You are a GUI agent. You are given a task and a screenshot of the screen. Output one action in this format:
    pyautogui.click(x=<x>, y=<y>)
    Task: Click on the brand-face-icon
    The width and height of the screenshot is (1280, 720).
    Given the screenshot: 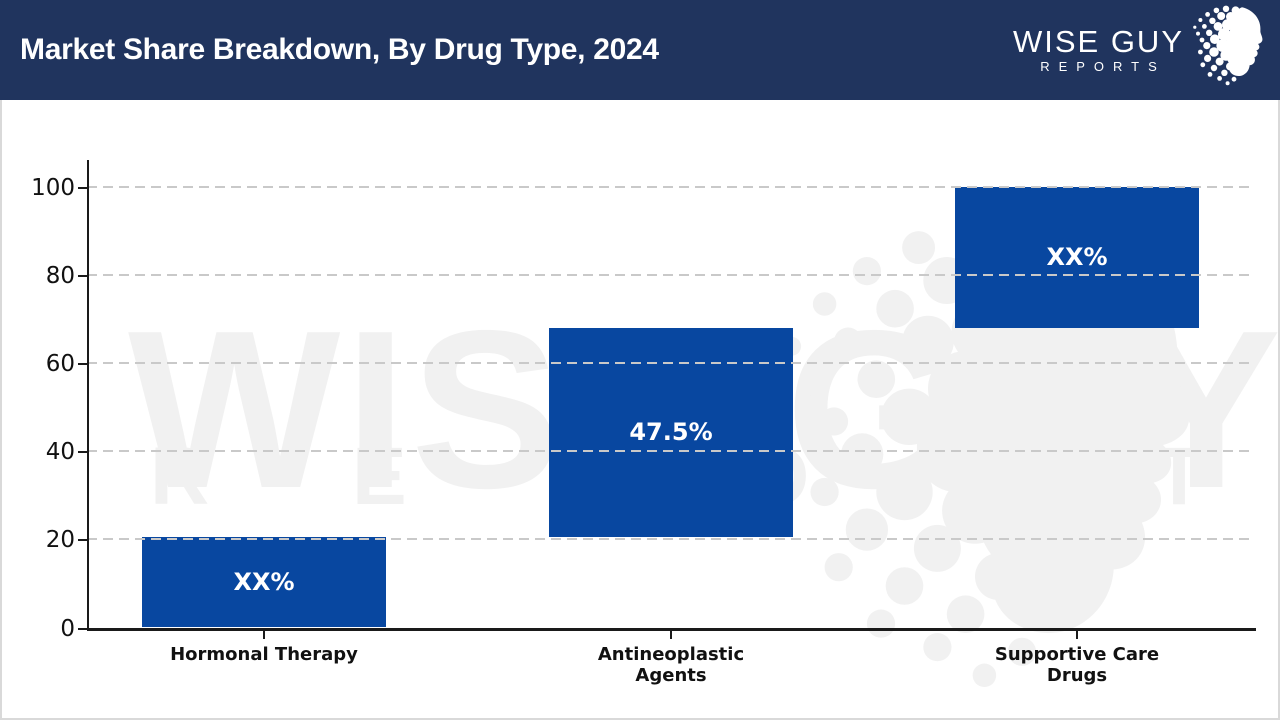 What is the action you would take?
    pyautogui.click(x=1226, y=50)
    